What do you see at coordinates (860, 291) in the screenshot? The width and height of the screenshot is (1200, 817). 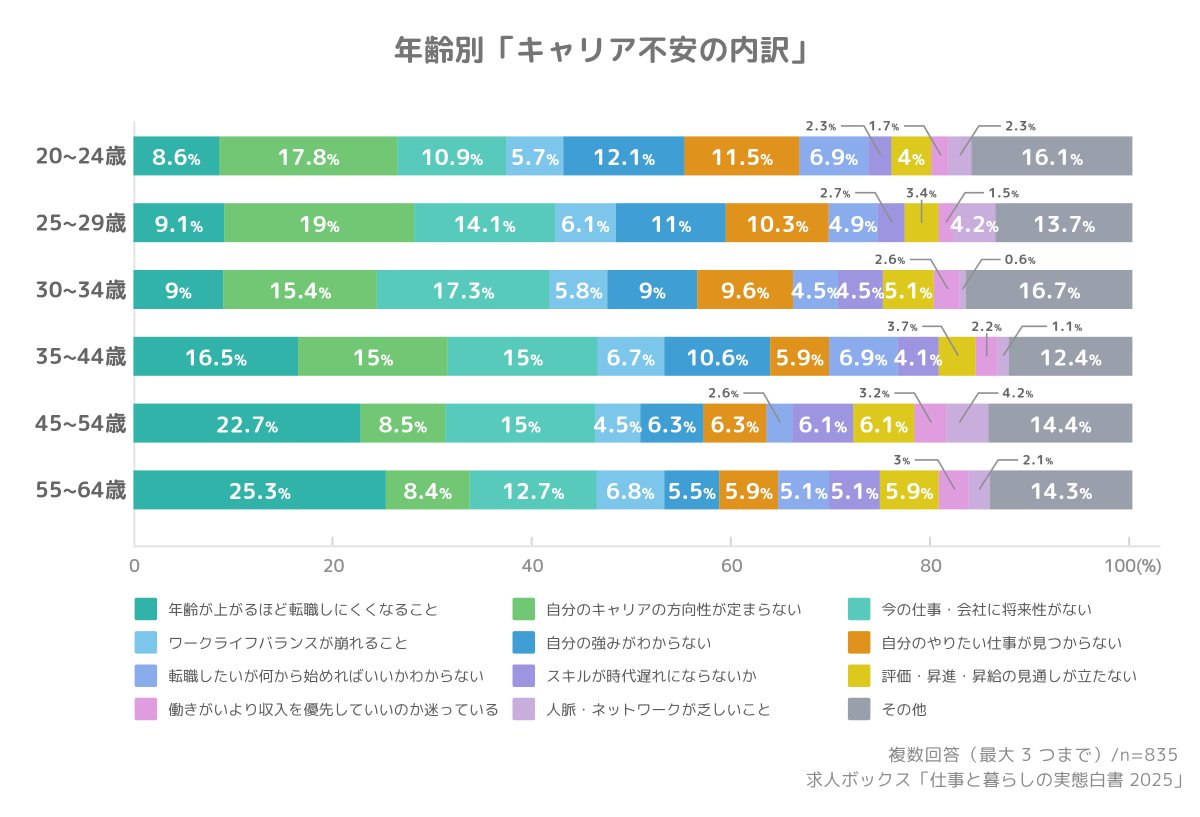 I see `svg-text: 4.5%` at bounding box center [860, 291].